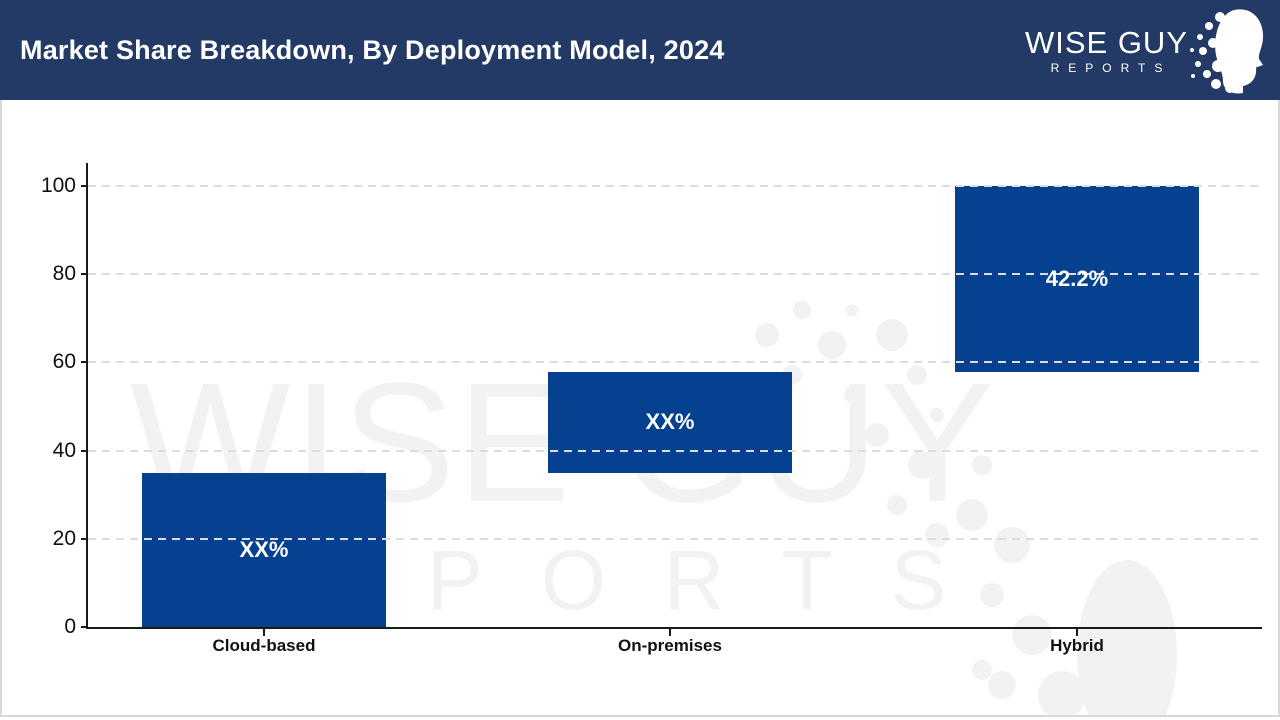  Describe the element at coordinates (1077, 645) in the screenshot. I see `x-tick-label-hybrid: Hybrid` at that location.